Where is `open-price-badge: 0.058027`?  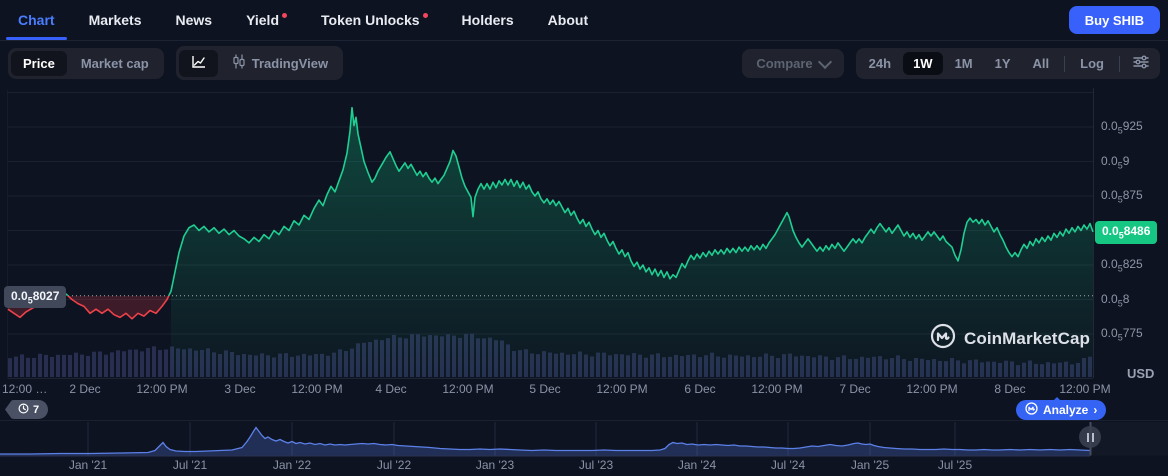 open-price-badge: 0.058027 is located at coordinates (35, 297).